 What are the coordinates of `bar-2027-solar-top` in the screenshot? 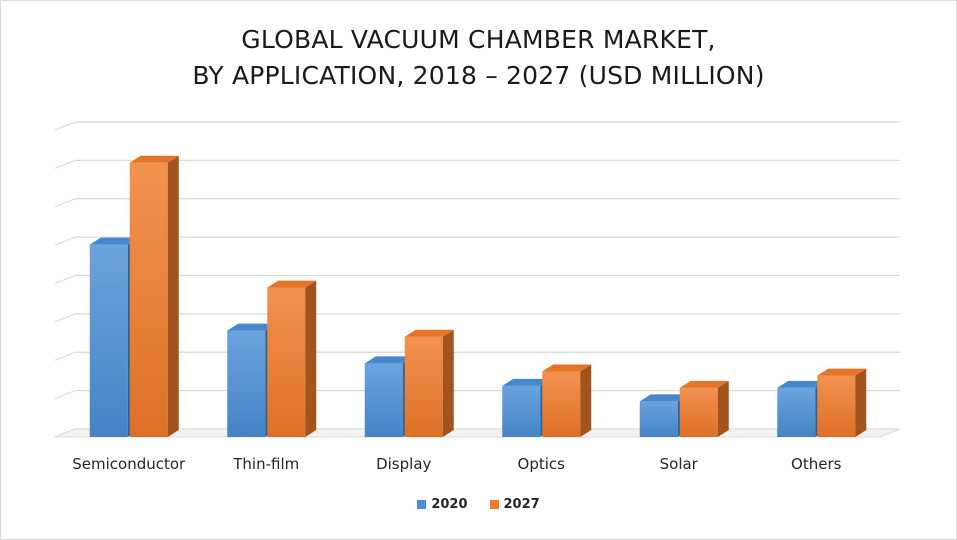 It's located at (704, 384).